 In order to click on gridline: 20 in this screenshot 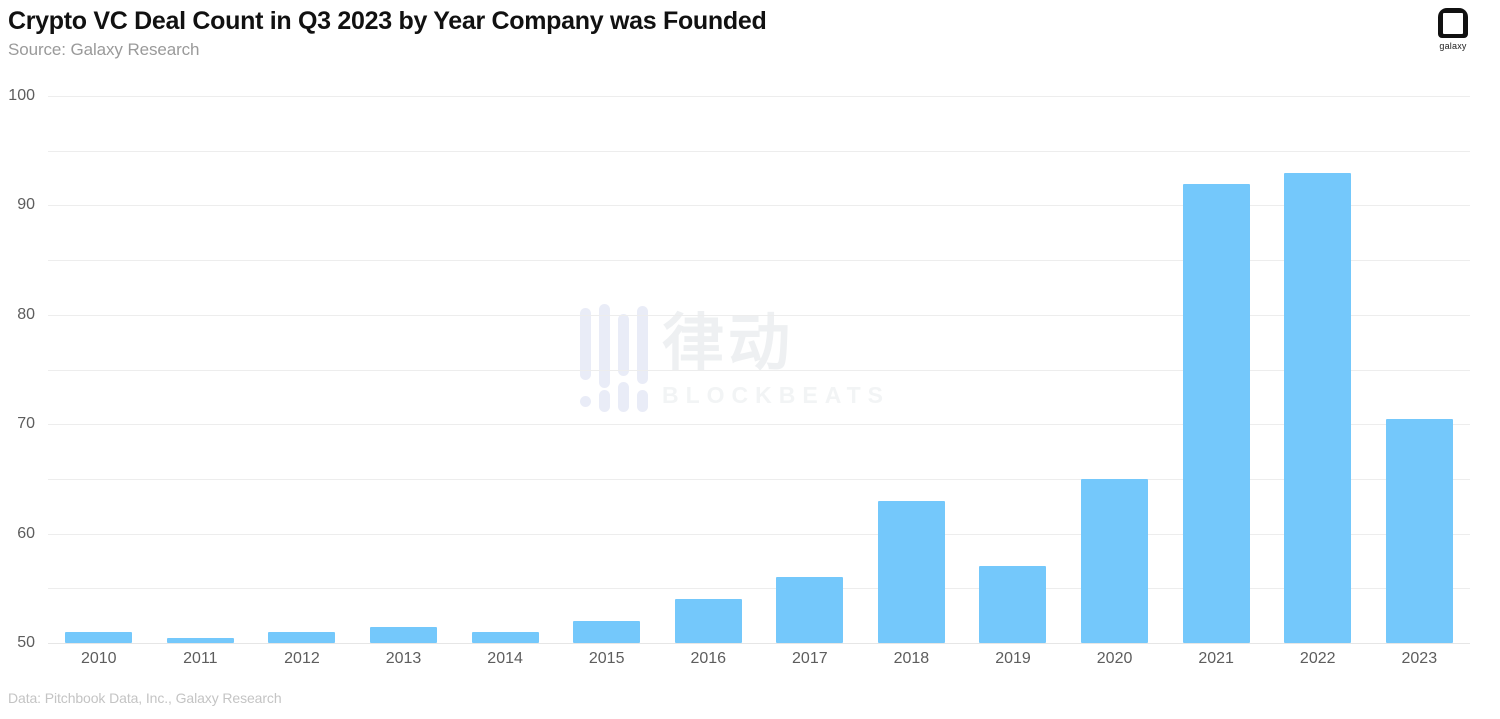, I will do `click(759, 534)`.